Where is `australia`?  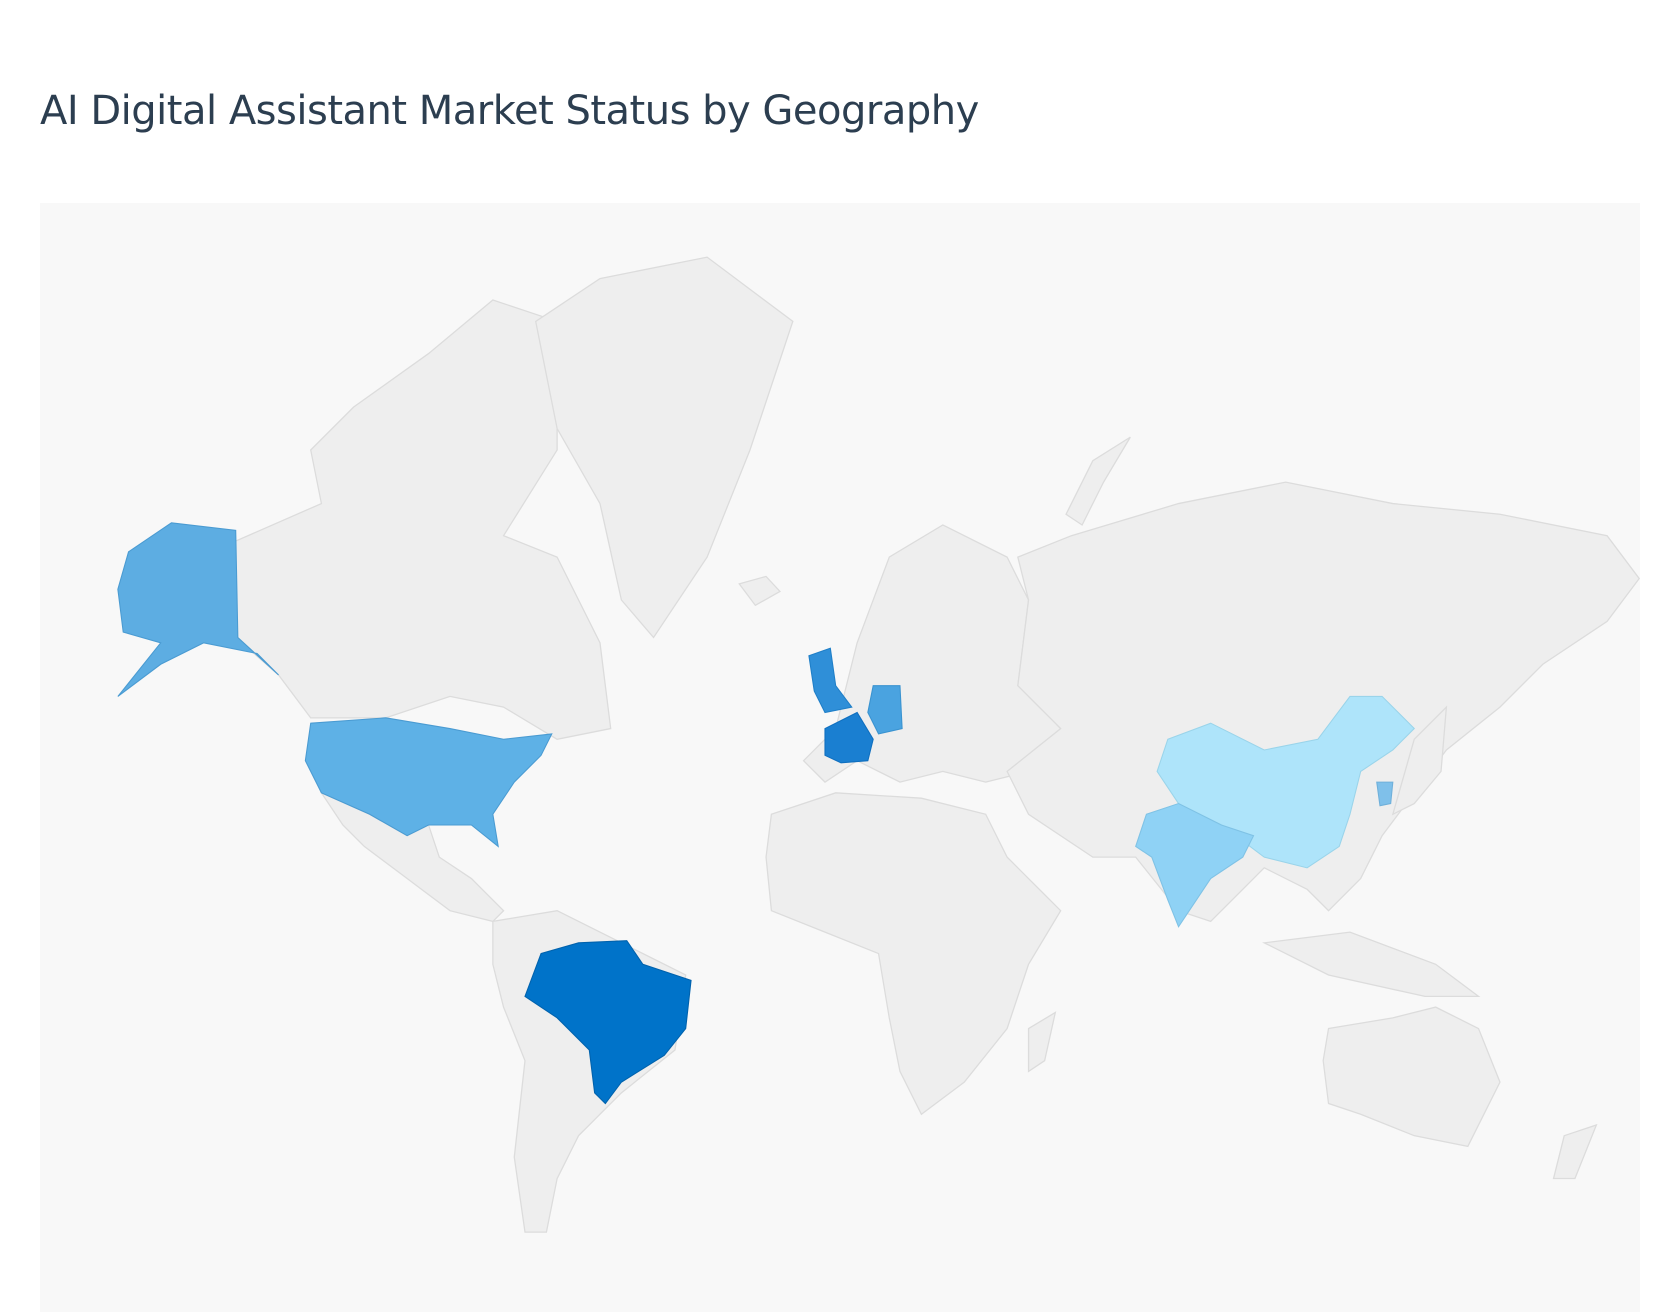
australia is located at coordinates (1411, 1077).